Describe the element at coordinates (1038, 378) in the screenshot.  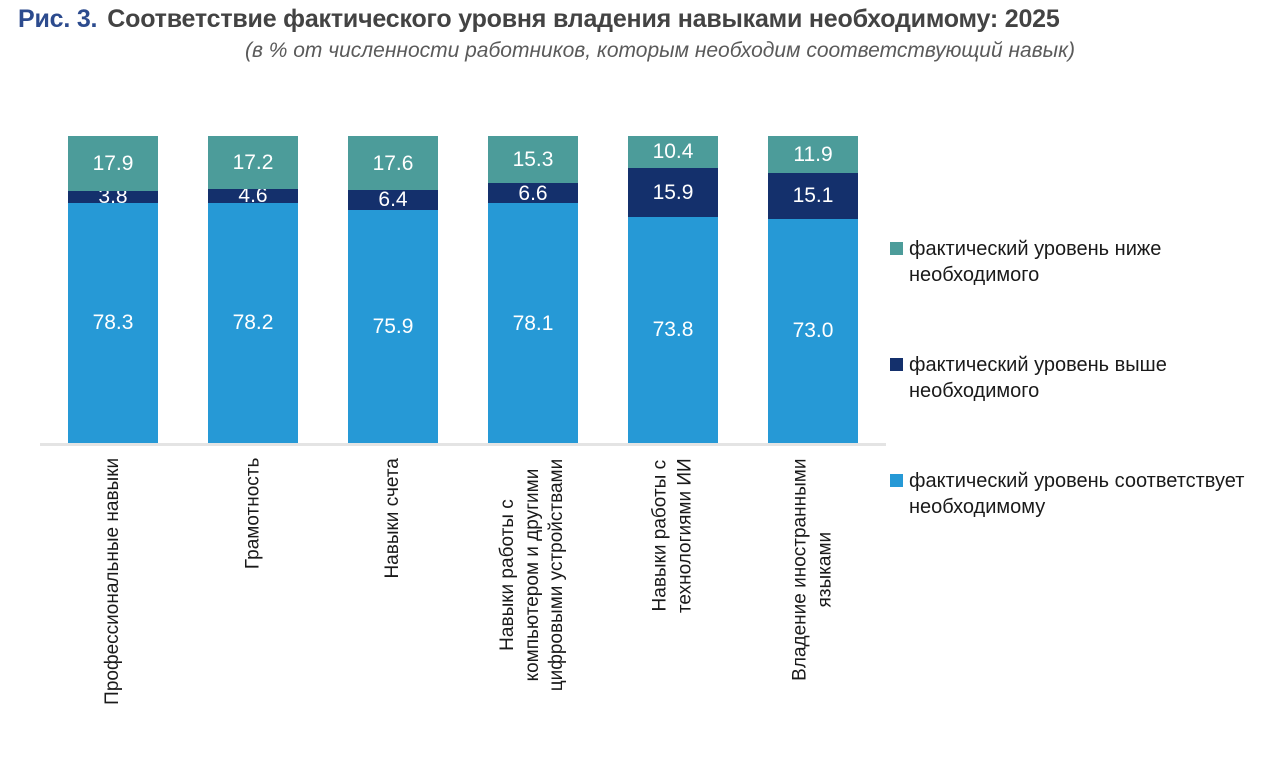
I see `legend-label: фактический уровень выше необходимого` at that location.